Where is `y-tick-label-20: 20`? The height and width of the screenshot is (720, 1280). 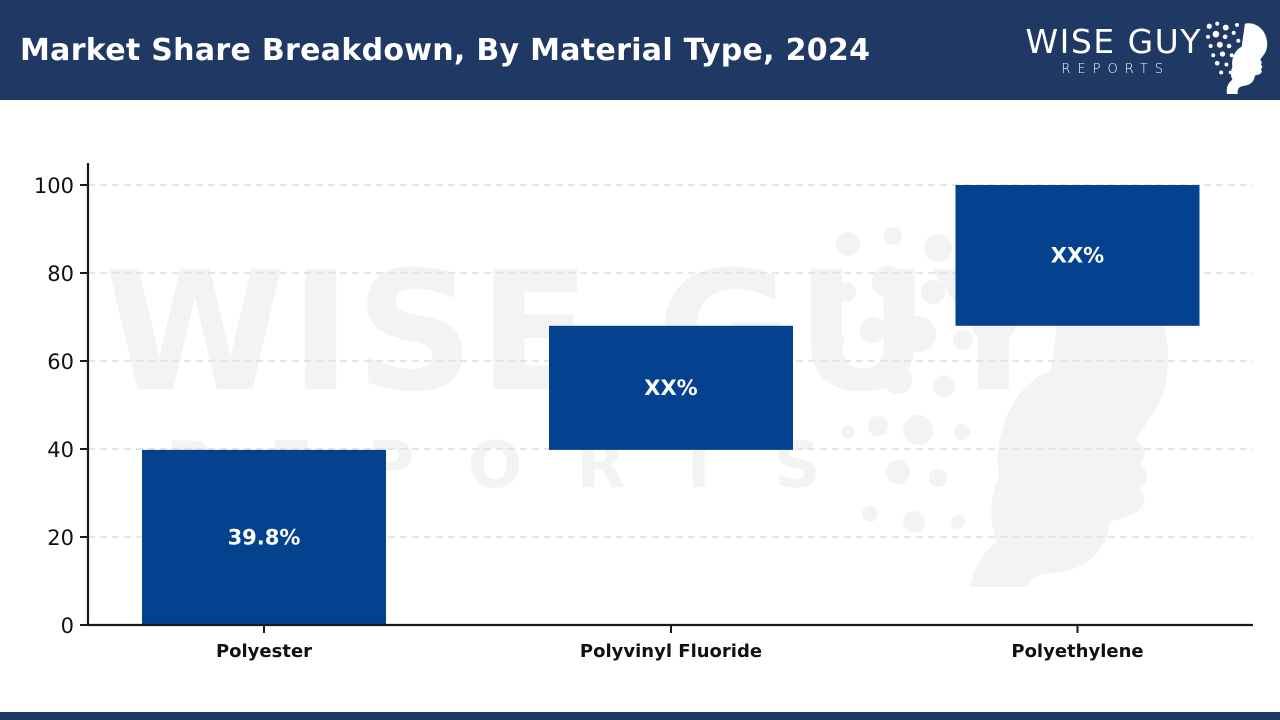 y-tick-label-20: 20 is located at coordinates (60, 538).